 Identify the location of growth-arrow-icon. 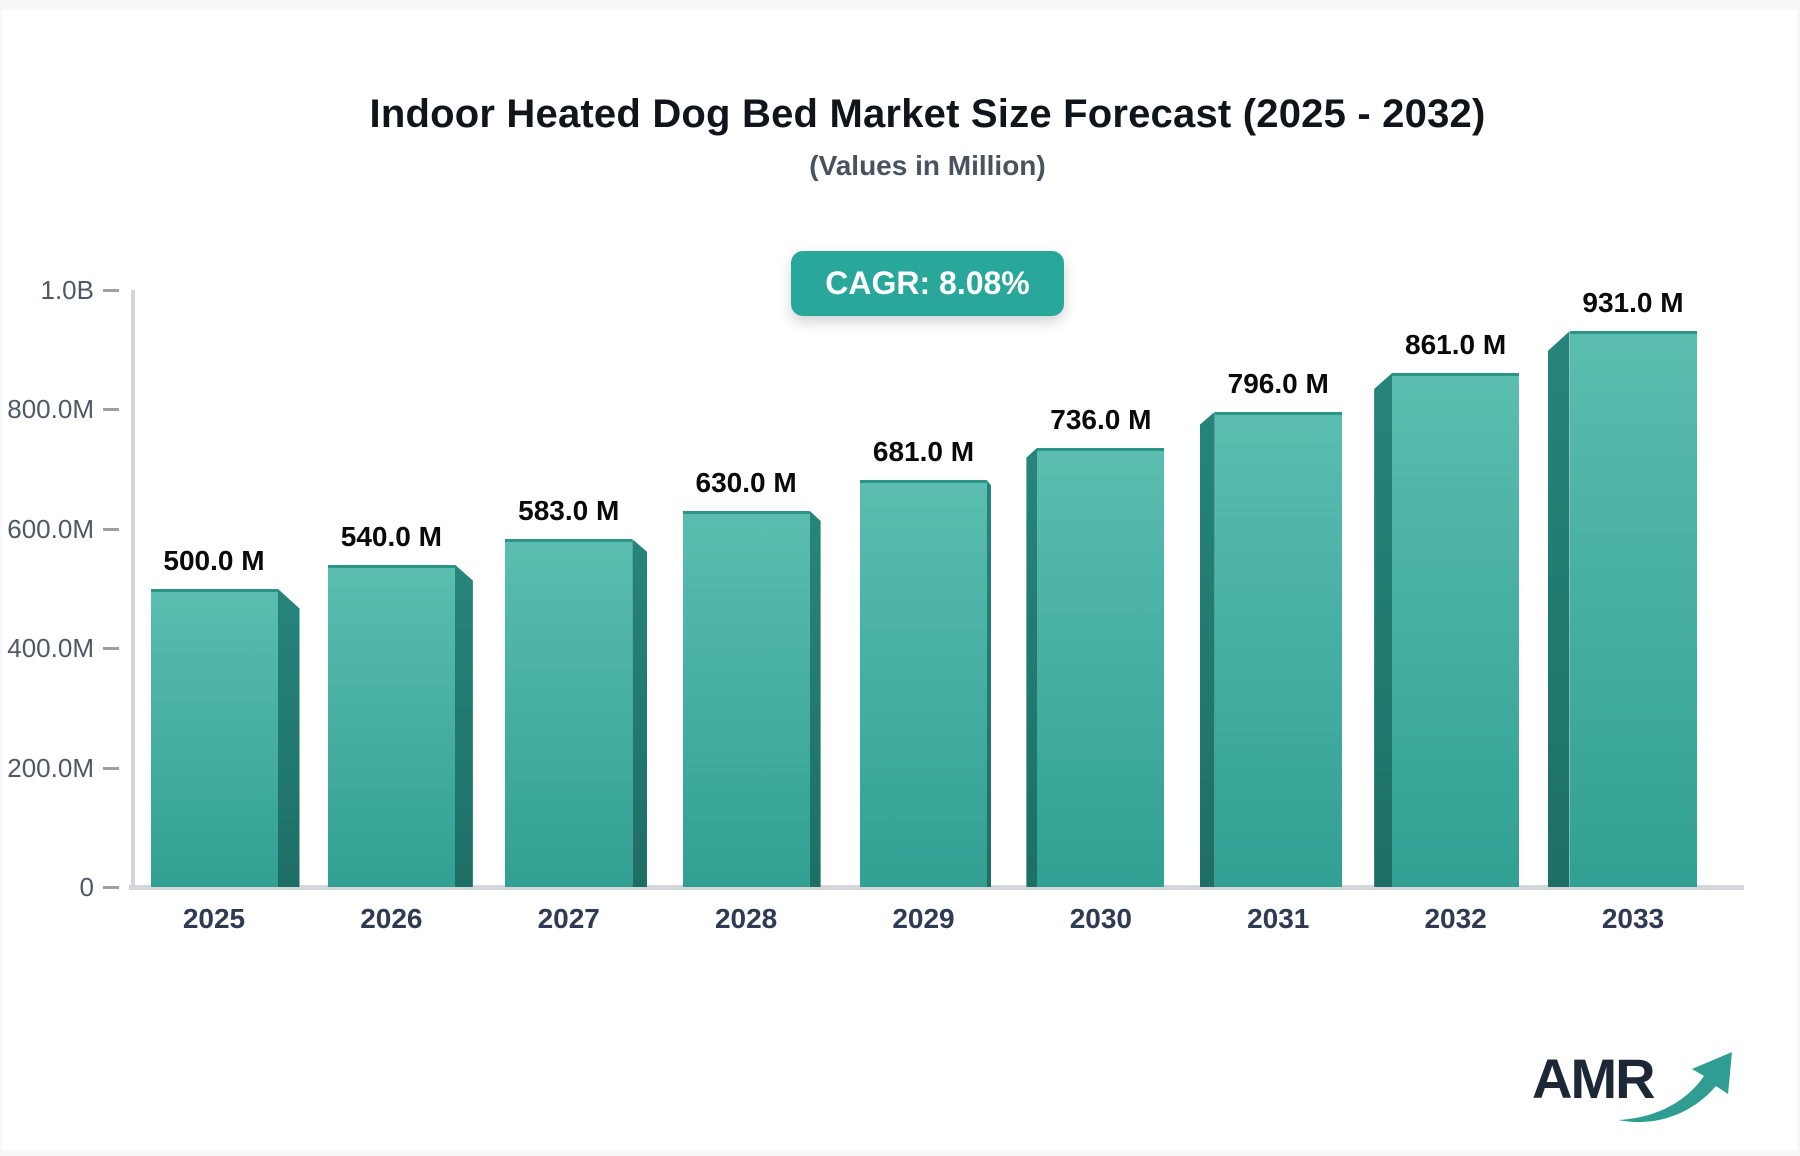
(1675, 1087).